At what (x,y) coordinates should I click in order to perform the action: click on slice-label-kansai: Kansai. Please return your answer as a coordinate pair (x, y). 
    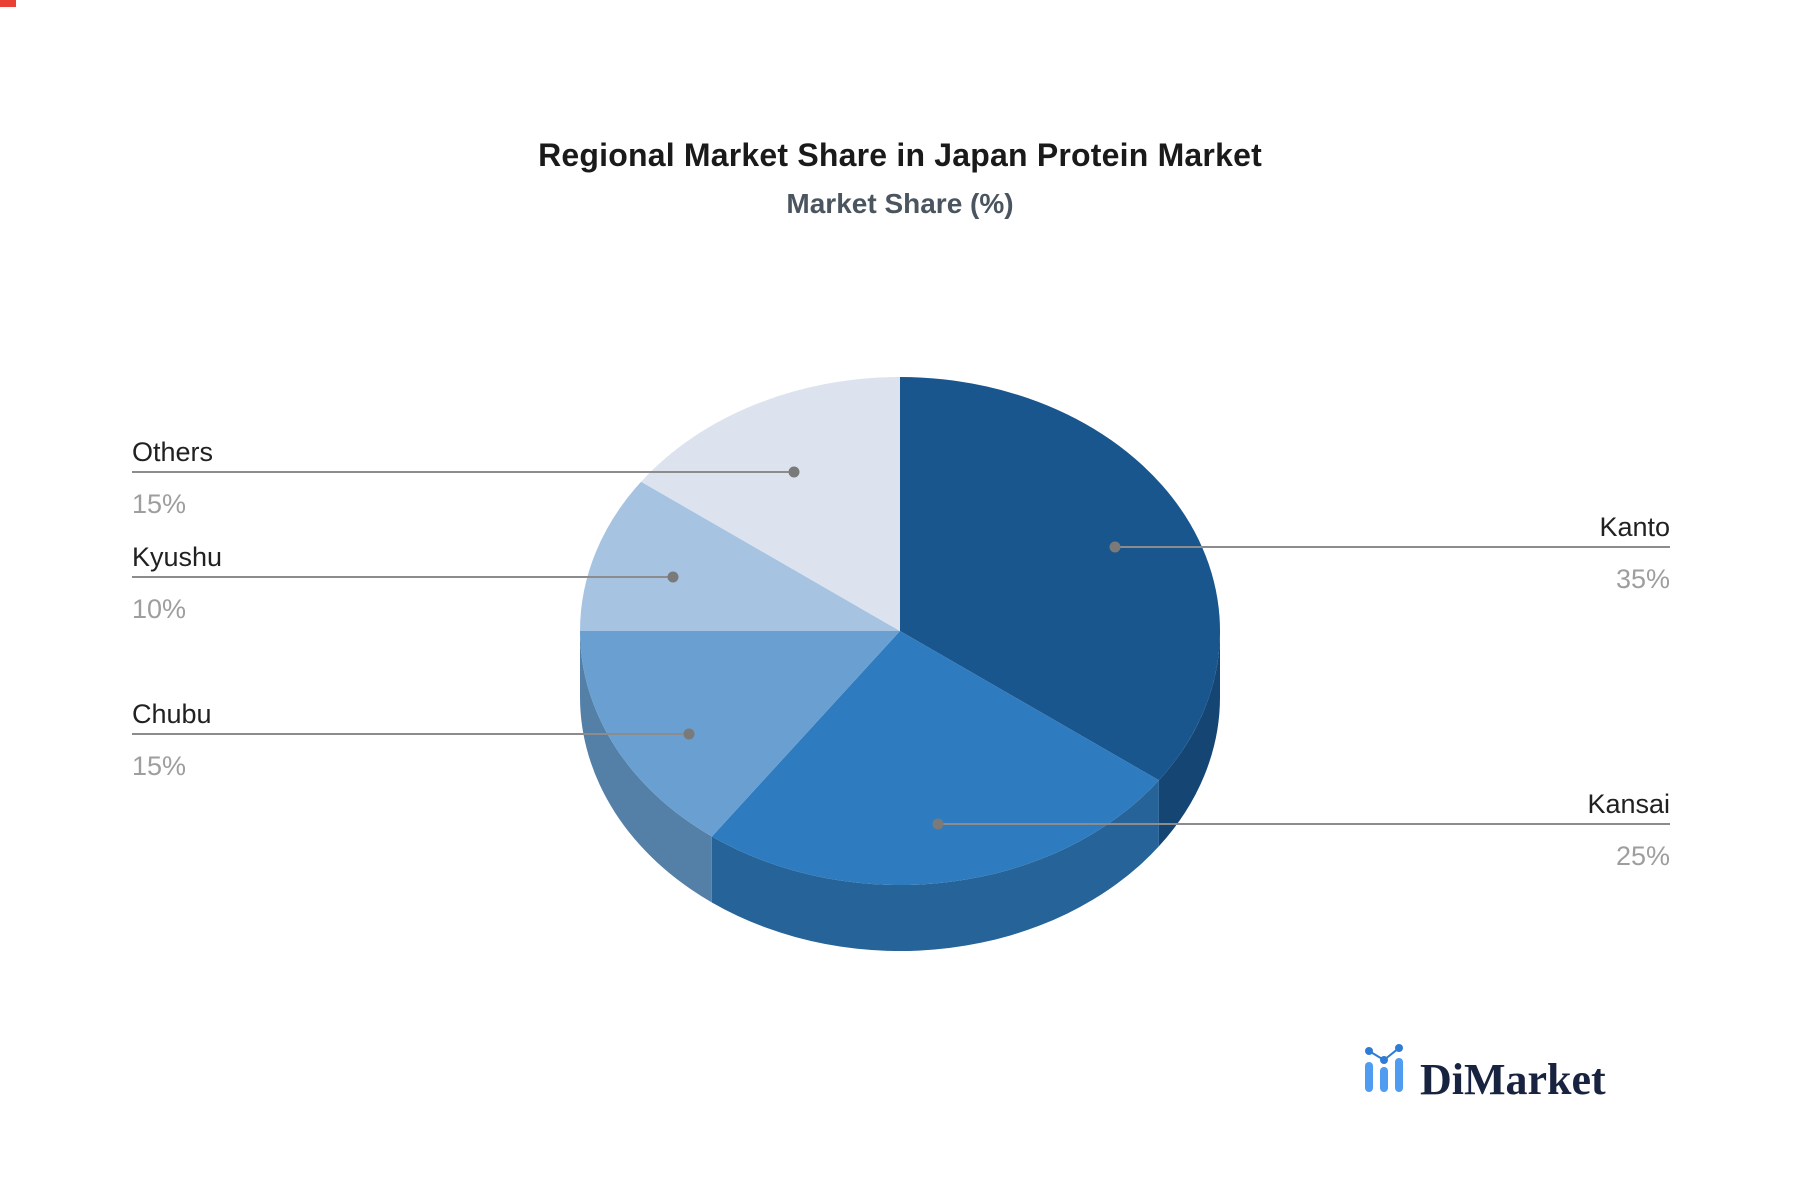
    Looking at the image, I should click on (1628, 804).